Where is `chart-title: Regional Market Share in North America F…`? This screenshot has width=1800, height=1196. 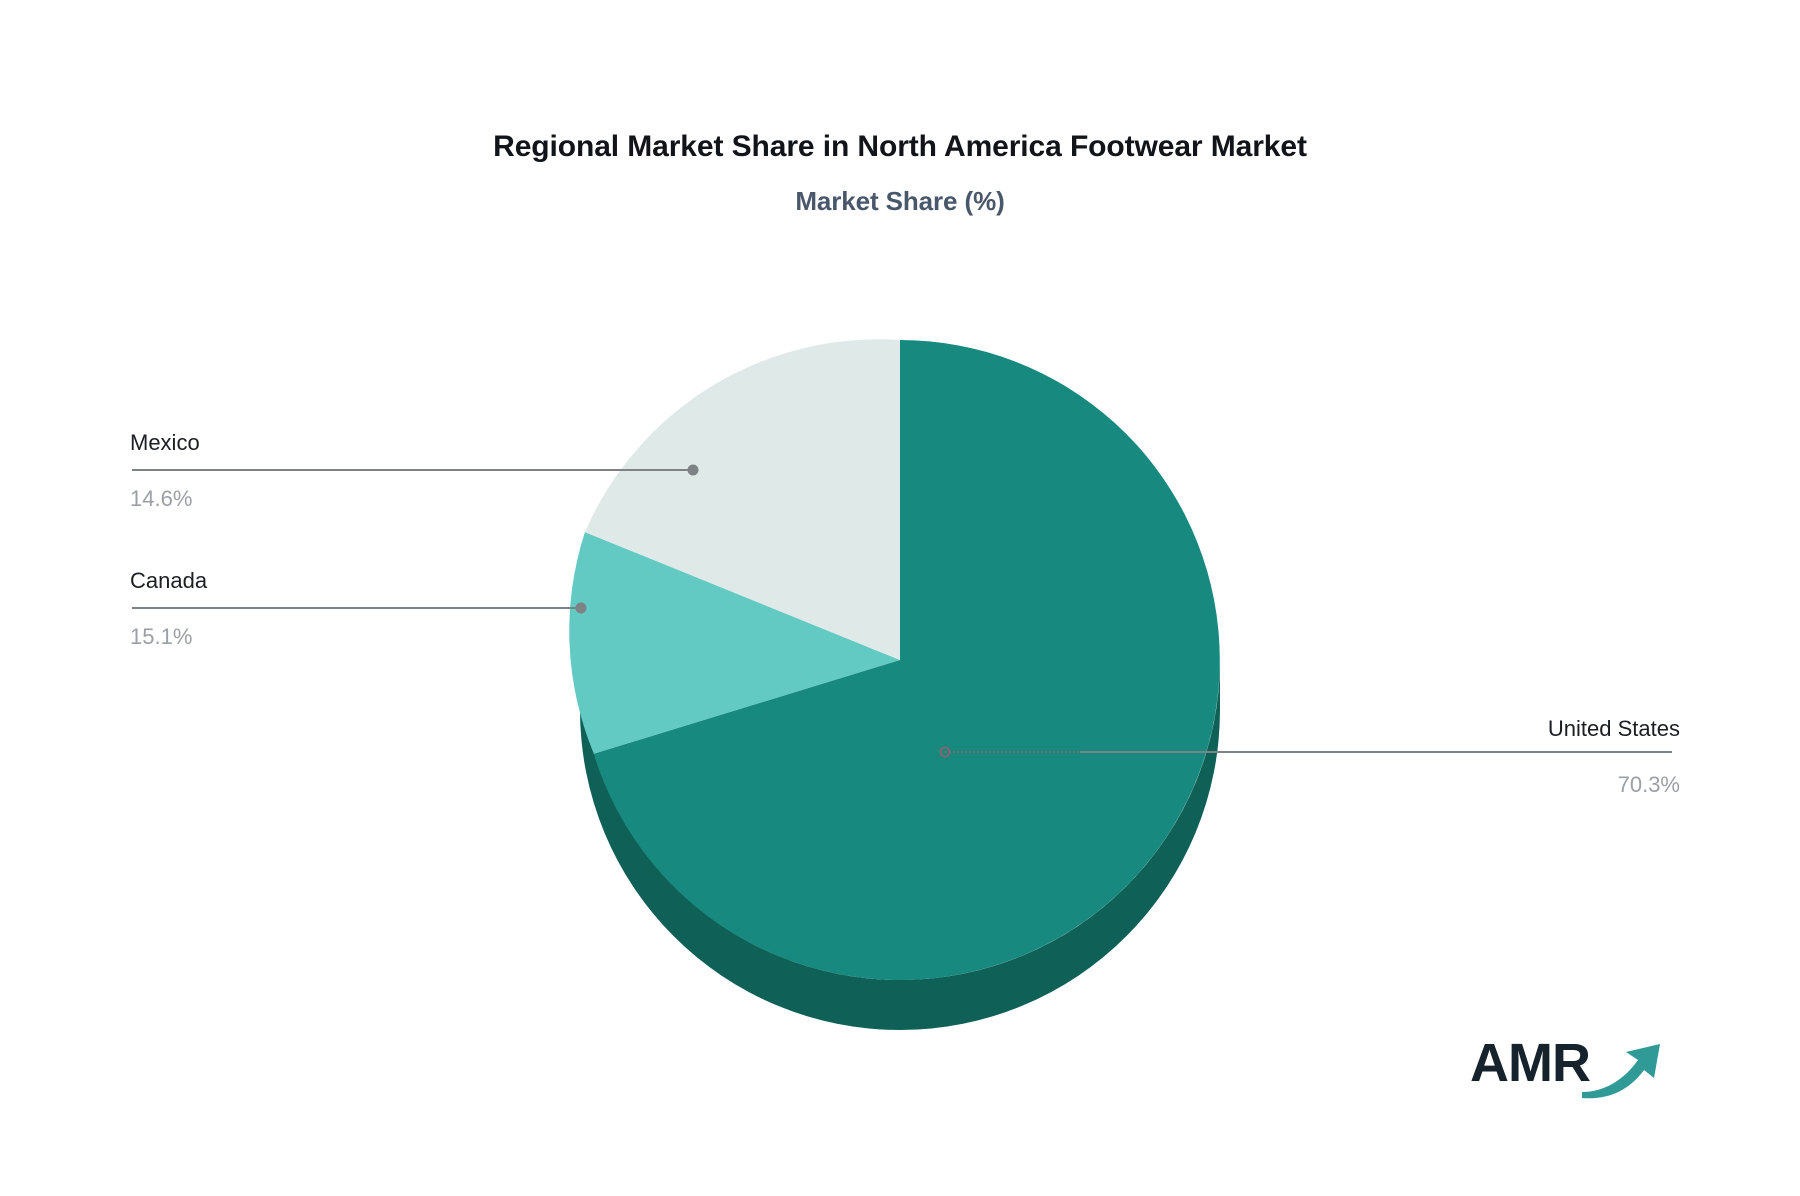
chart-title: Regional Market Share in North America F… is located at coordinates (900, 146).